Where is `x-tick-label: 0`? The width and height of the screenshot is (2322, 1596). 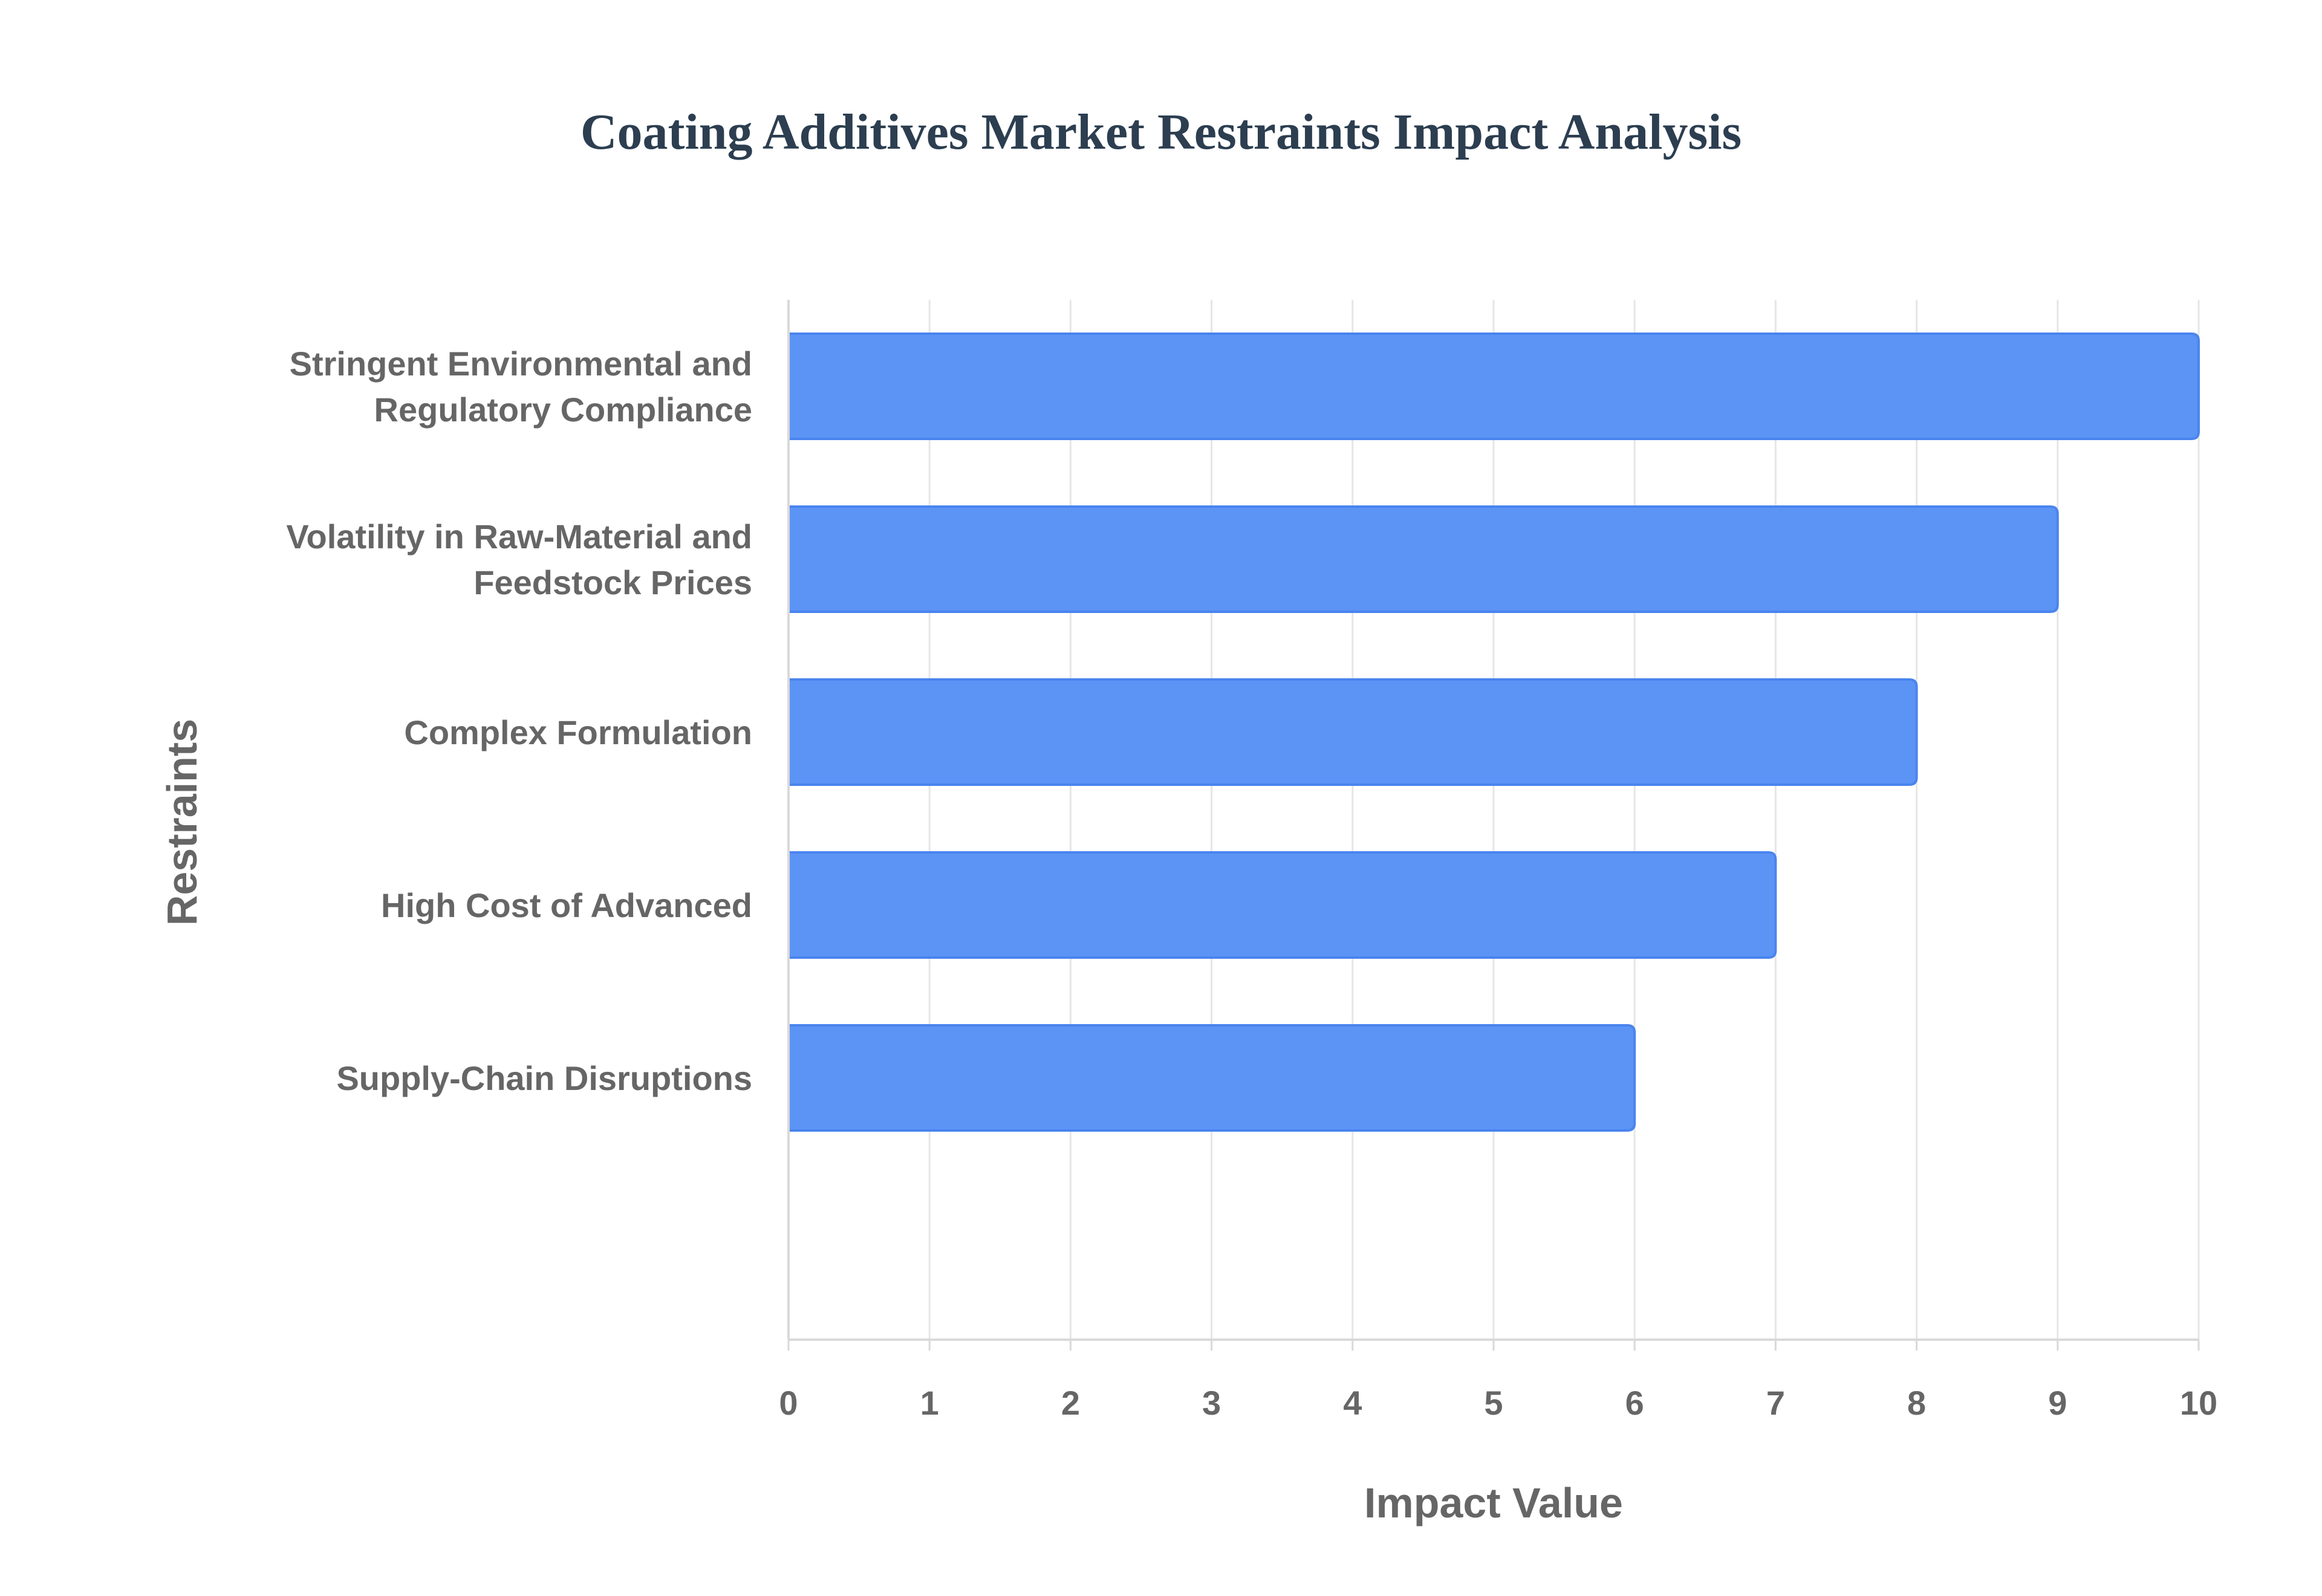
x-tick-label: 0 is located at coordinates (789, 1403).